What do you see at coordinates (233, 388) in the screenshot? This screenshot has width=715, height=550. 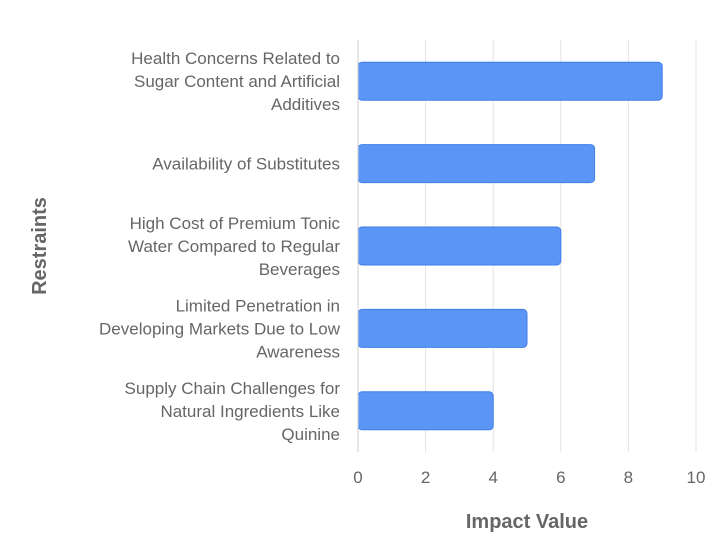 I see `category-label-line: Supply Chain Challenges for` at bounding box center [233, 388].